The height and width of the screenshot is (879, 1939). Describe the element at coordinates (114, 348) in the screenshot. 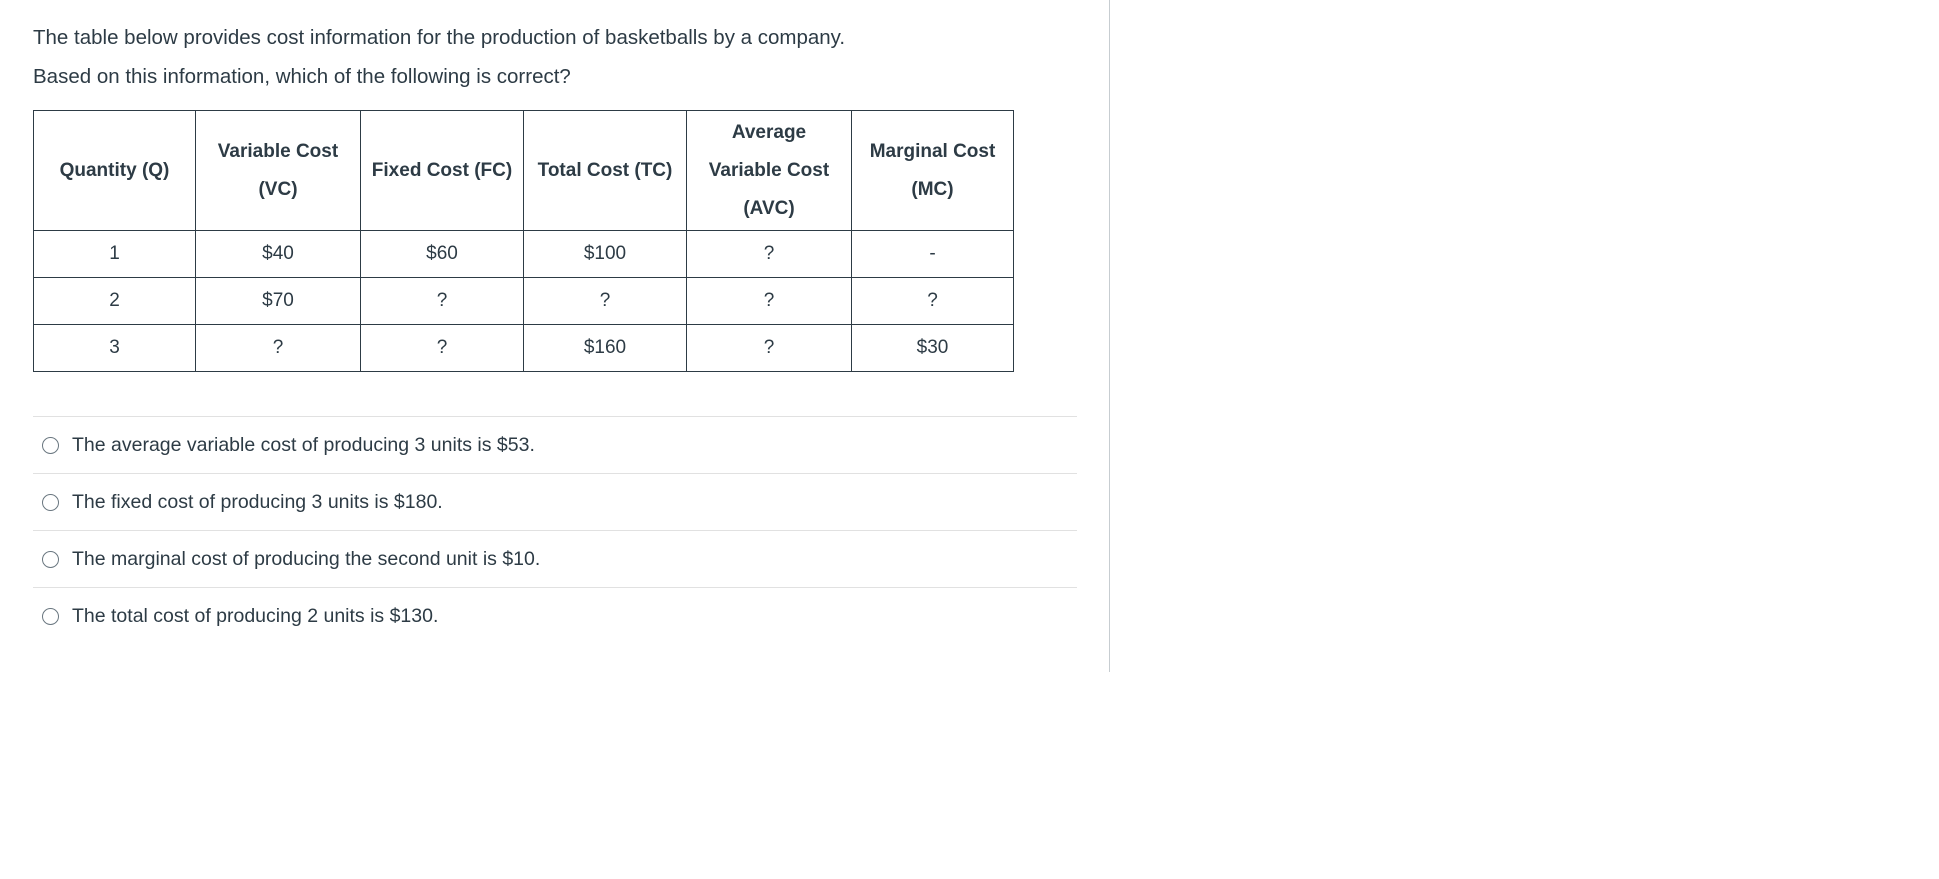

I see `cell-quantity: 3` at that location.